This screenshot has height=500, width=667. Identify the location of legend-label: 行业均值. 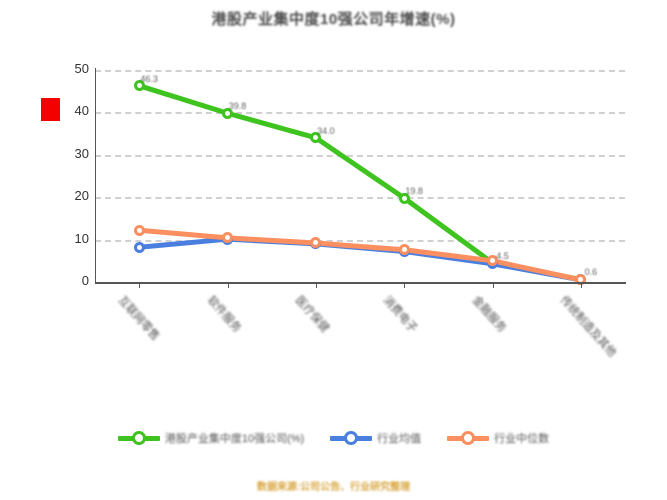
(399, 439).